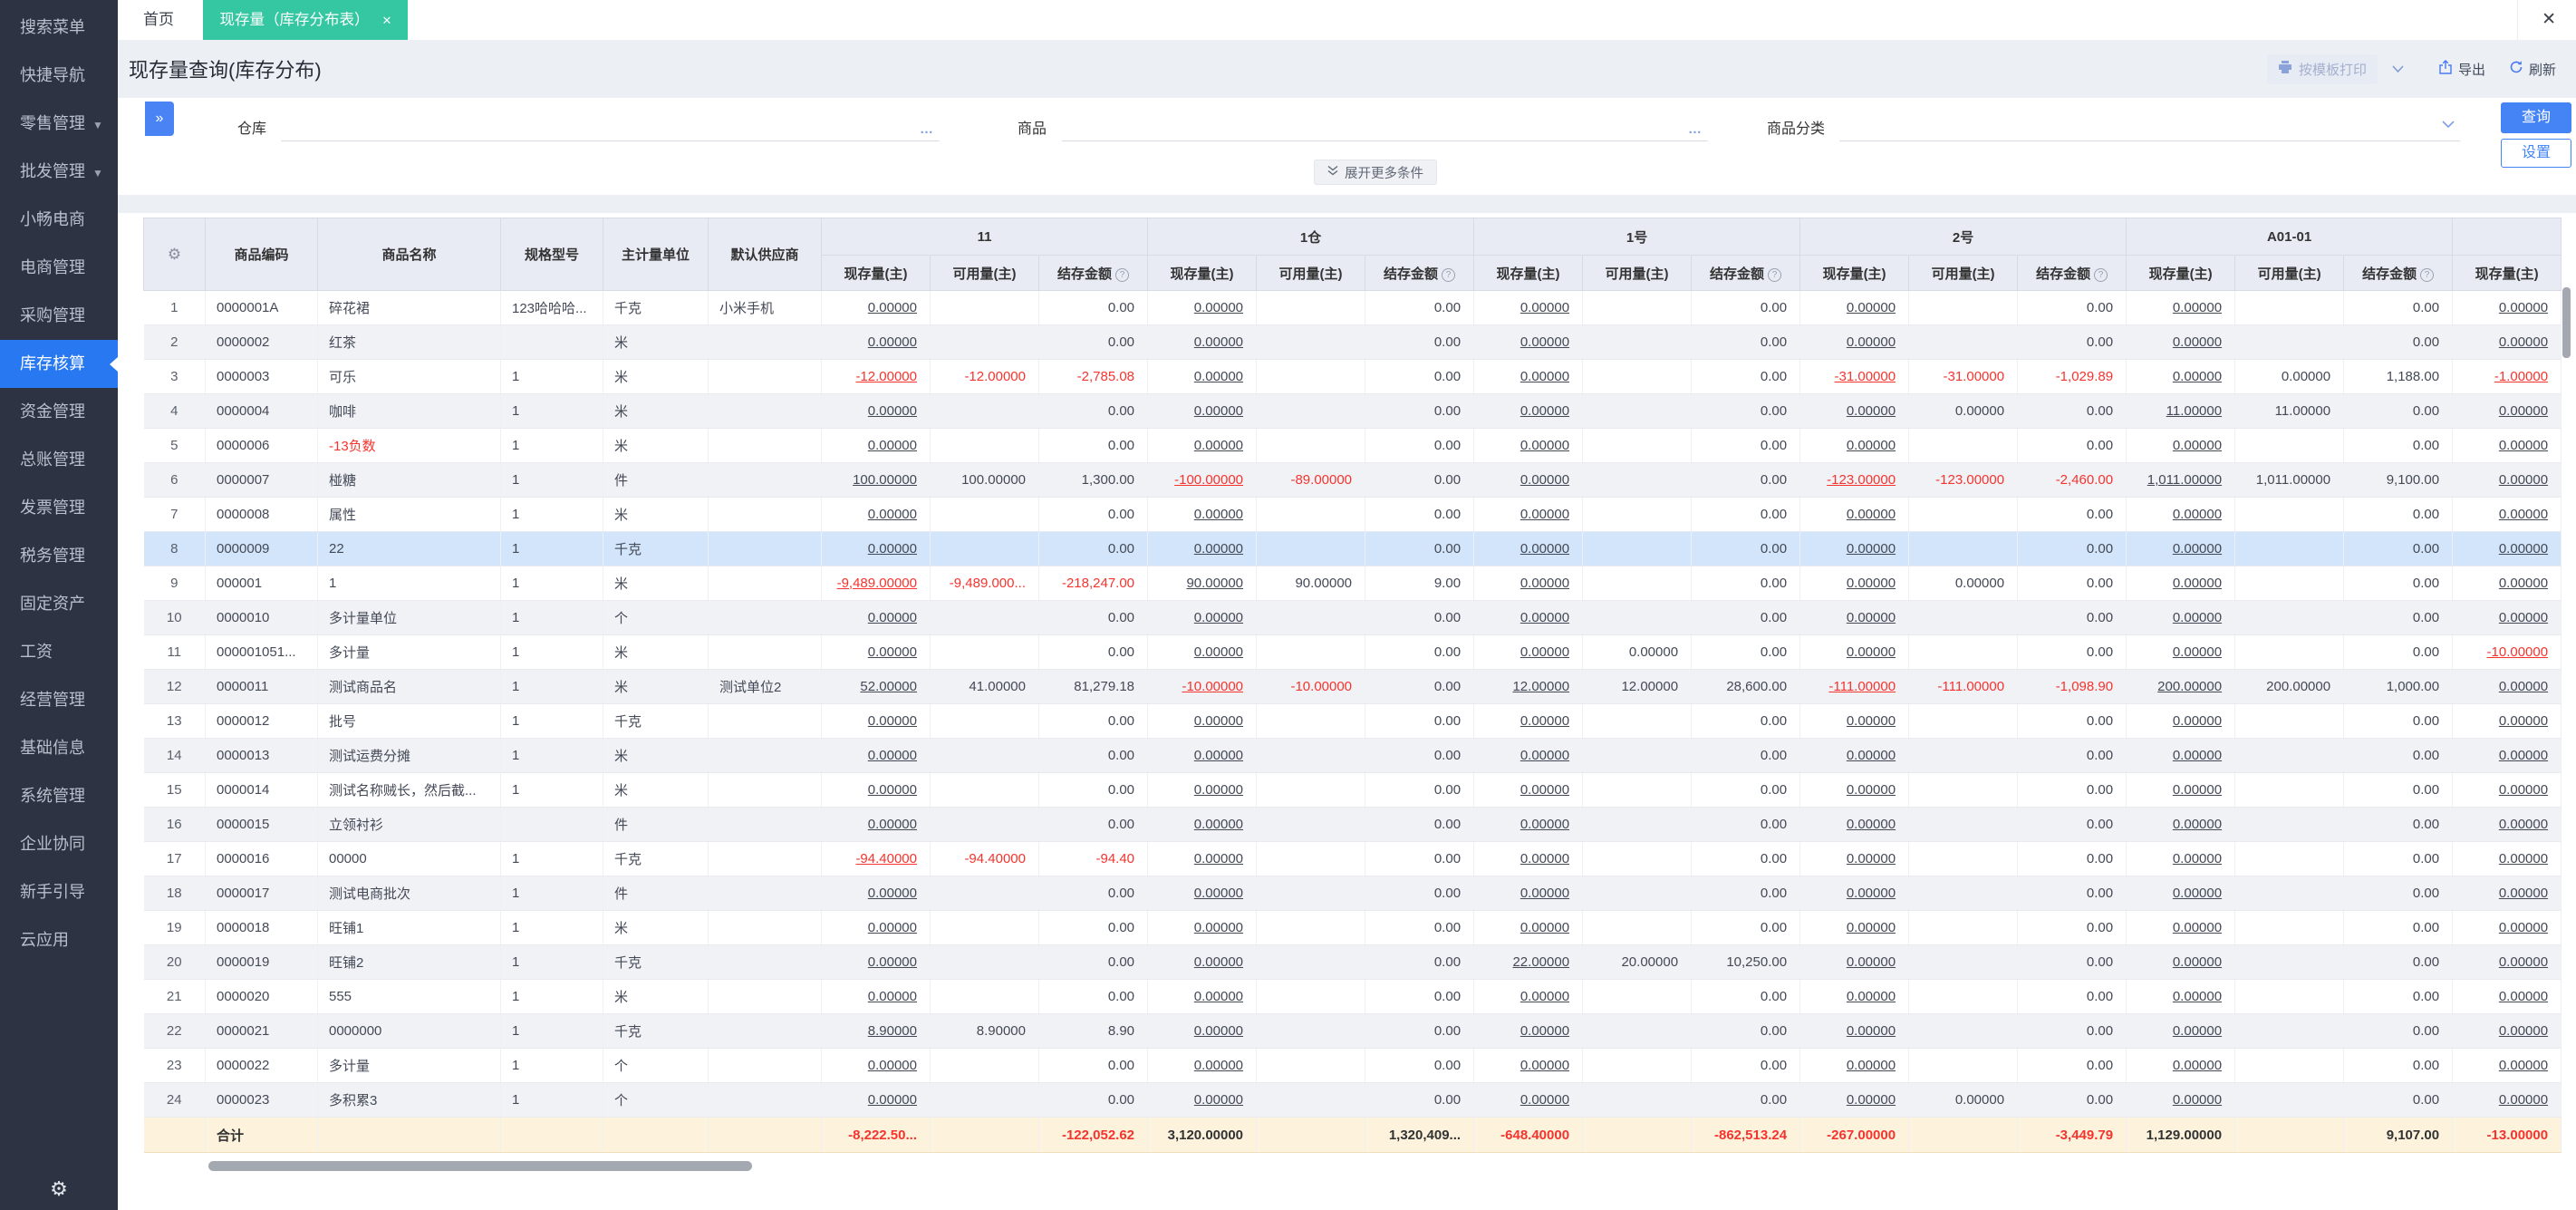  I want to click on stock-qty-link-cell: 12.00000, so click(1528, 686).